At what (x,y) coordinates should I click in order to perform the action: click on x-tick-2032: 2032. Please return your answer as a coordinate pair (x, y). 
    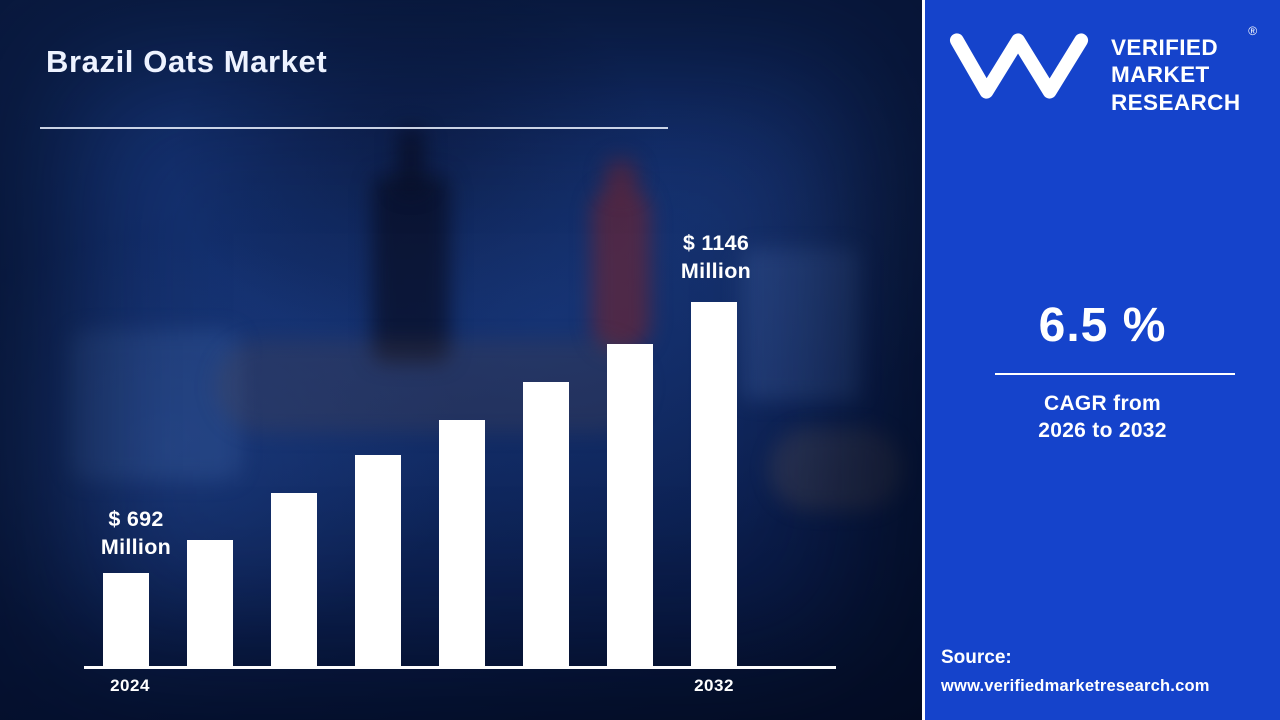
    Looking at the image, I should click on (714, 685).